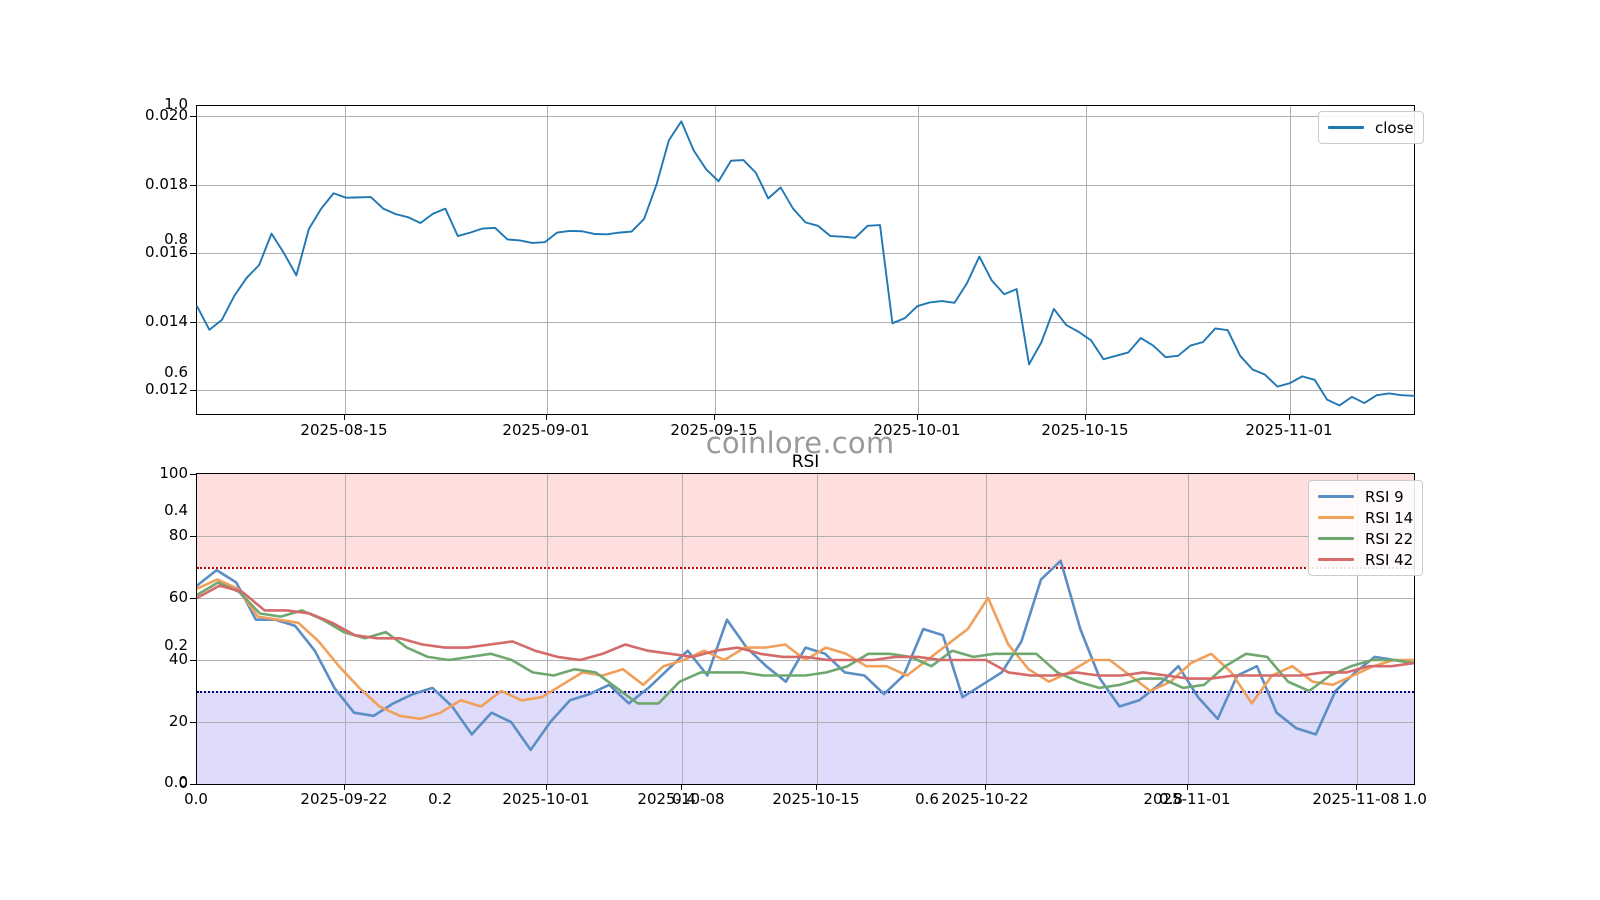 The image size is (1600, 900). Describe the element at coordinates (1356, 799) in the screenshot. I see `rsi-x-tick-label: 2025-11-08` at that location.